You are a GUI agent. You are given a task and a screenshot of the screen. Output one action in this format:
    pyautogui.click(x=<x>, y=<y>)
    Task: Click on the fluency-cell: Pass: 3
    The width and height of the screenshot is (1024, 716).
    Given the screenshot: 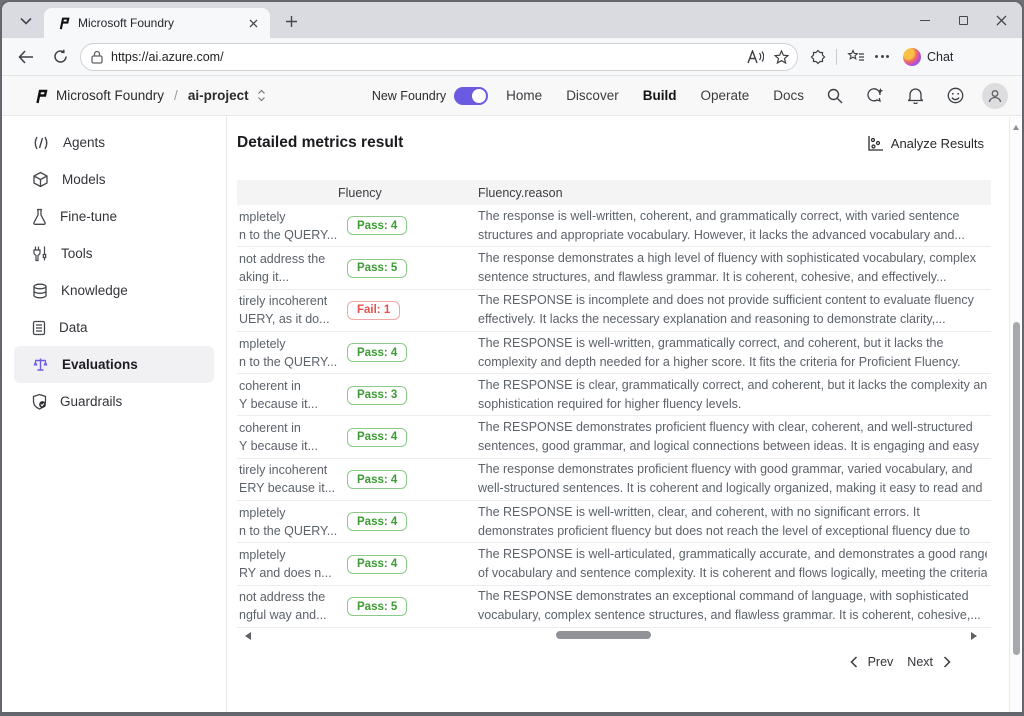 What is the action you would take?
    pyautogui.click(x=407, y=395)
    